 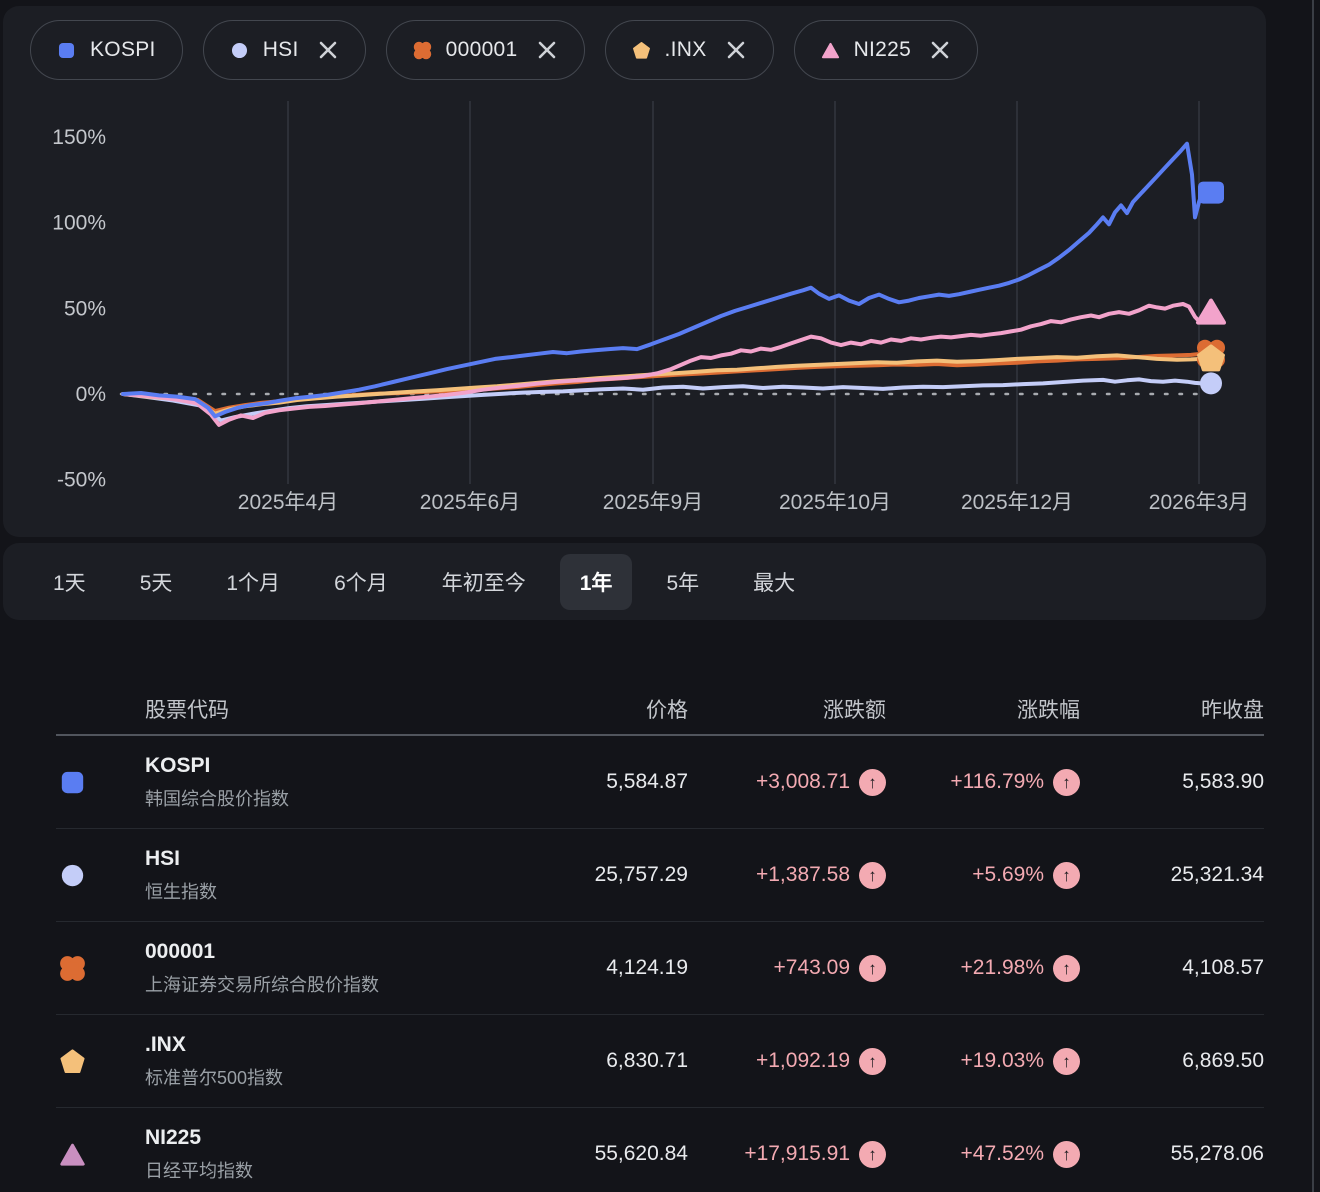 I want to click on row-prev-close: 4,108.57, so click(x=1223, y=967).